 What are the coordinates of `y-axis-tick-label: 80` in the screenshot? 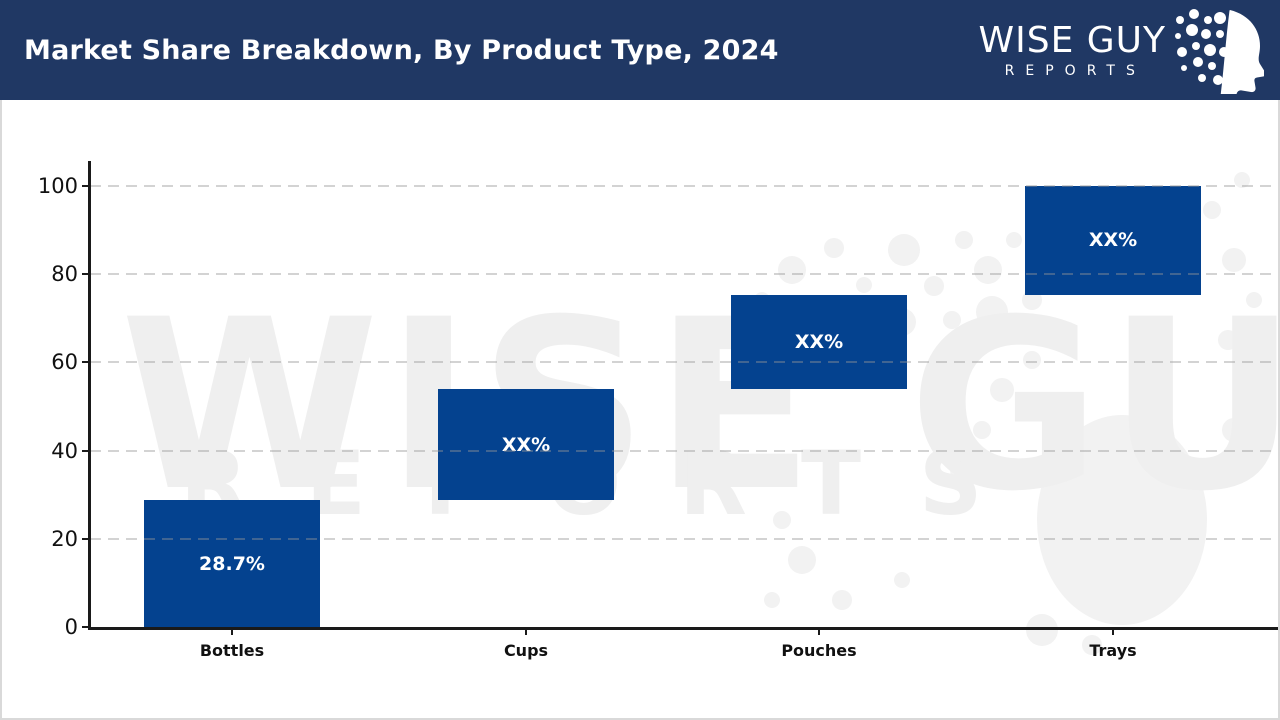 It's located at (64, 274).